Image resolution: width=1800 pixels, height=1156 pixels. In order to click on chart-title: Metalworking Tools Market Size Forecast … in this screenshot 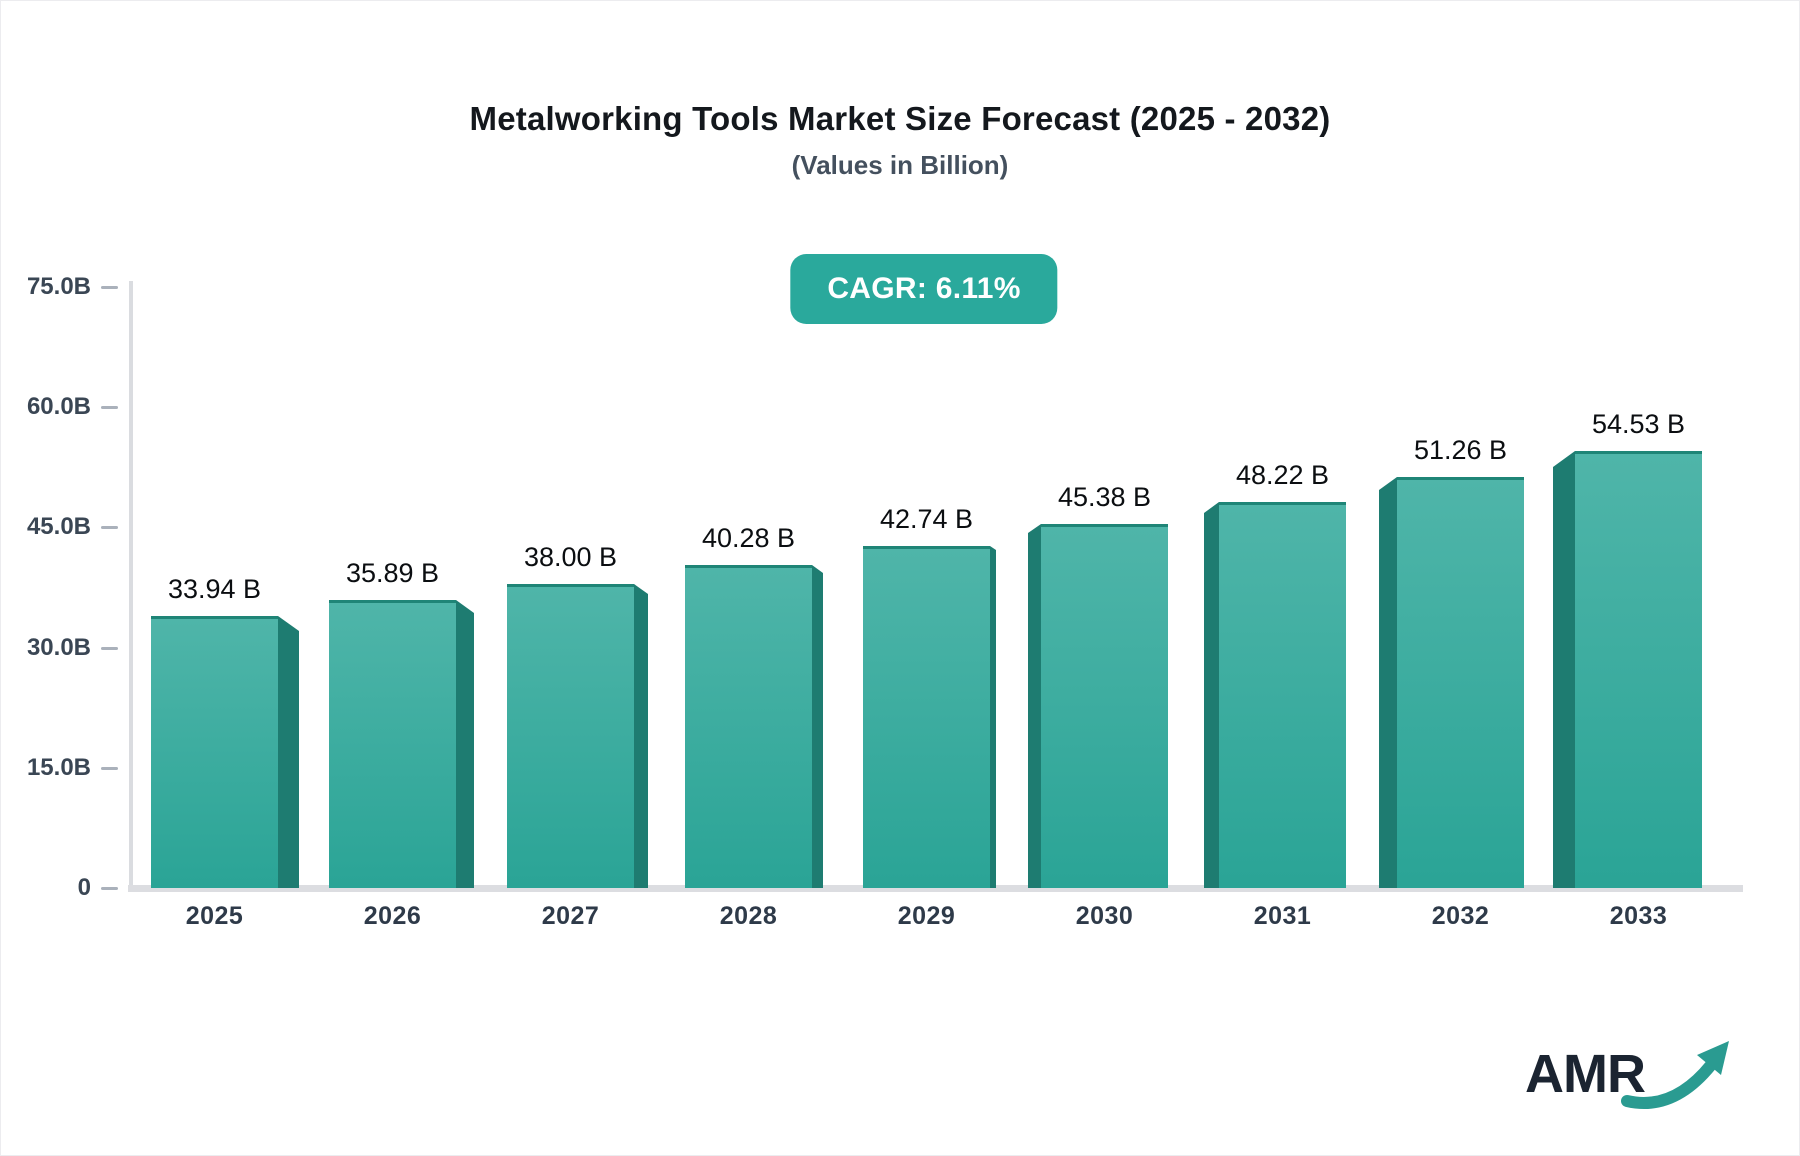, I will do `click(900, 118)`.